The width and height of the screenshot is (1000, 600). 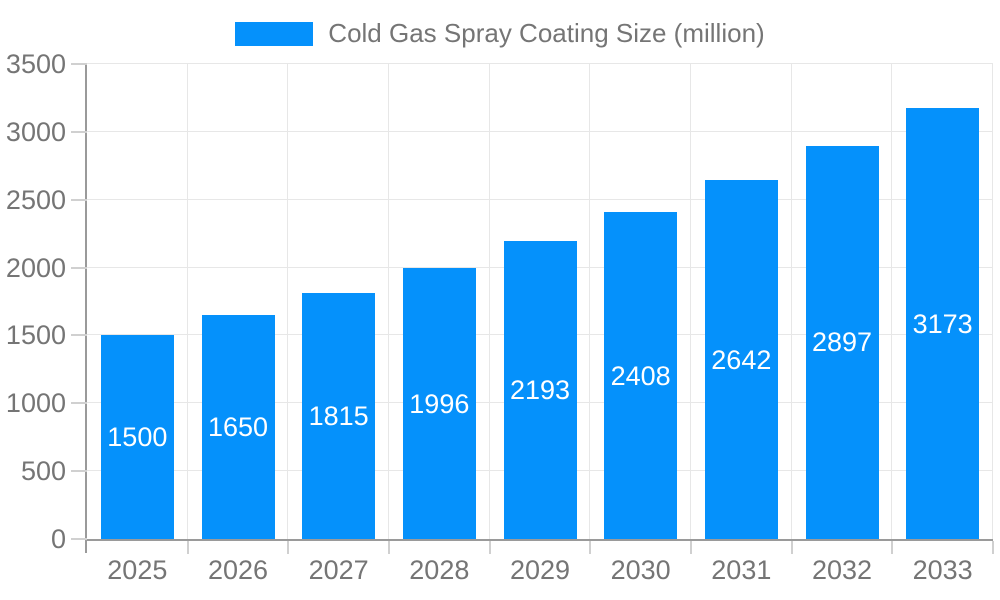 What do you see at coordinates (338, 570) in the screenshot?
I see `x-axis-label: 2027` at bounding box center [338, 570].